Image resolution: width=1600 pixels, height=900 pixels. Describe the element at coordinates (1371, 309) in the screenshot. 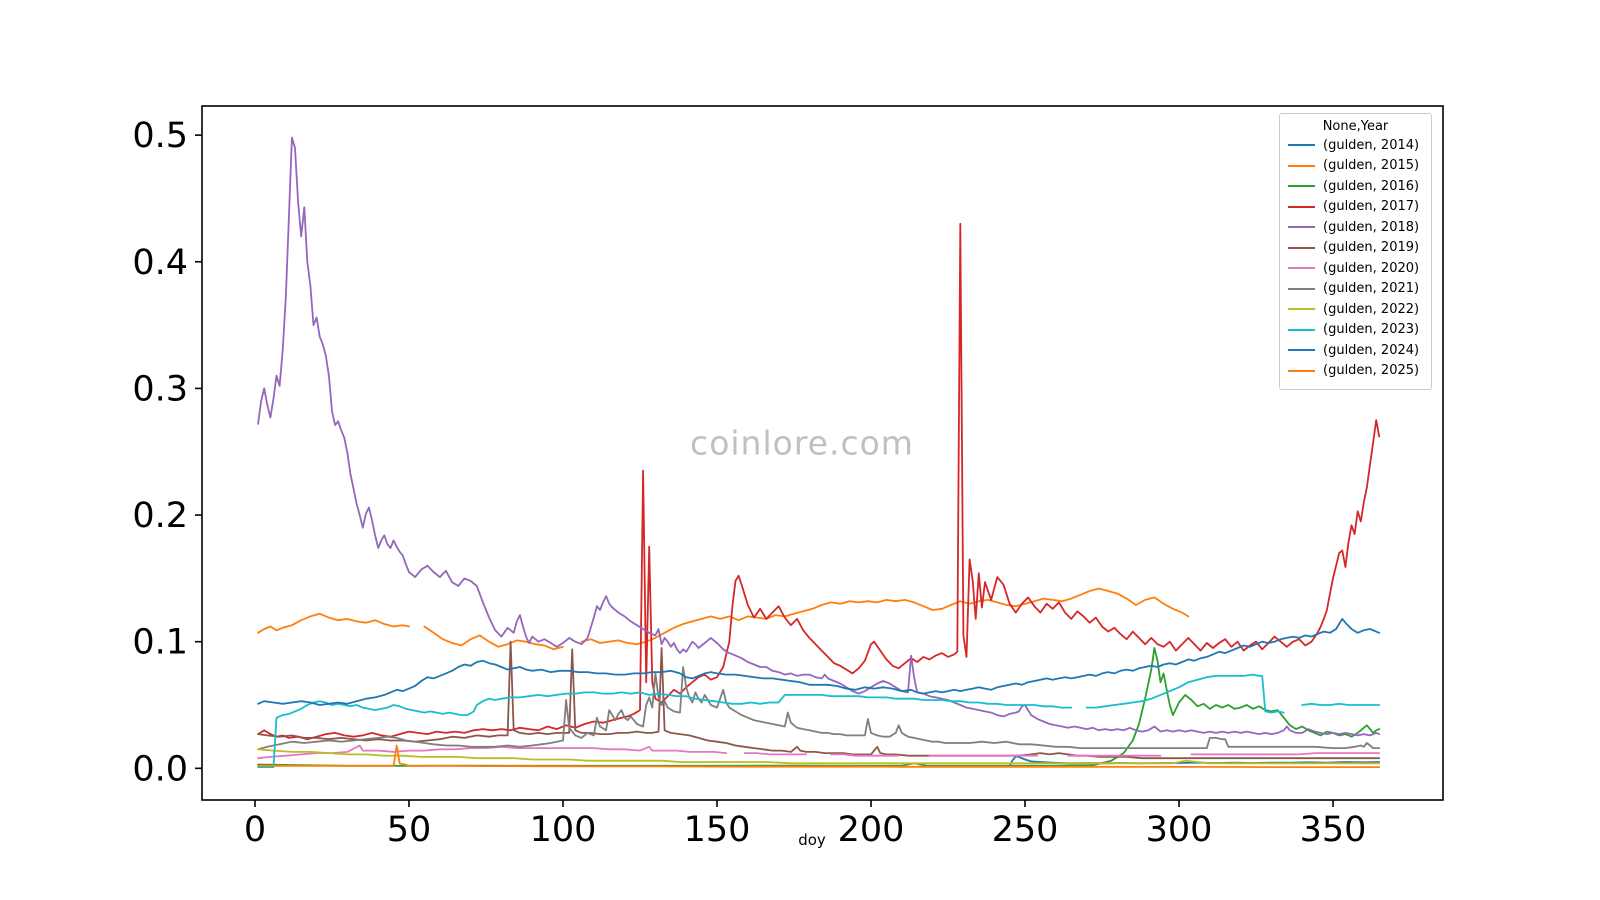

I see `legend-entry-label: (gulden, 2022)` at that location.